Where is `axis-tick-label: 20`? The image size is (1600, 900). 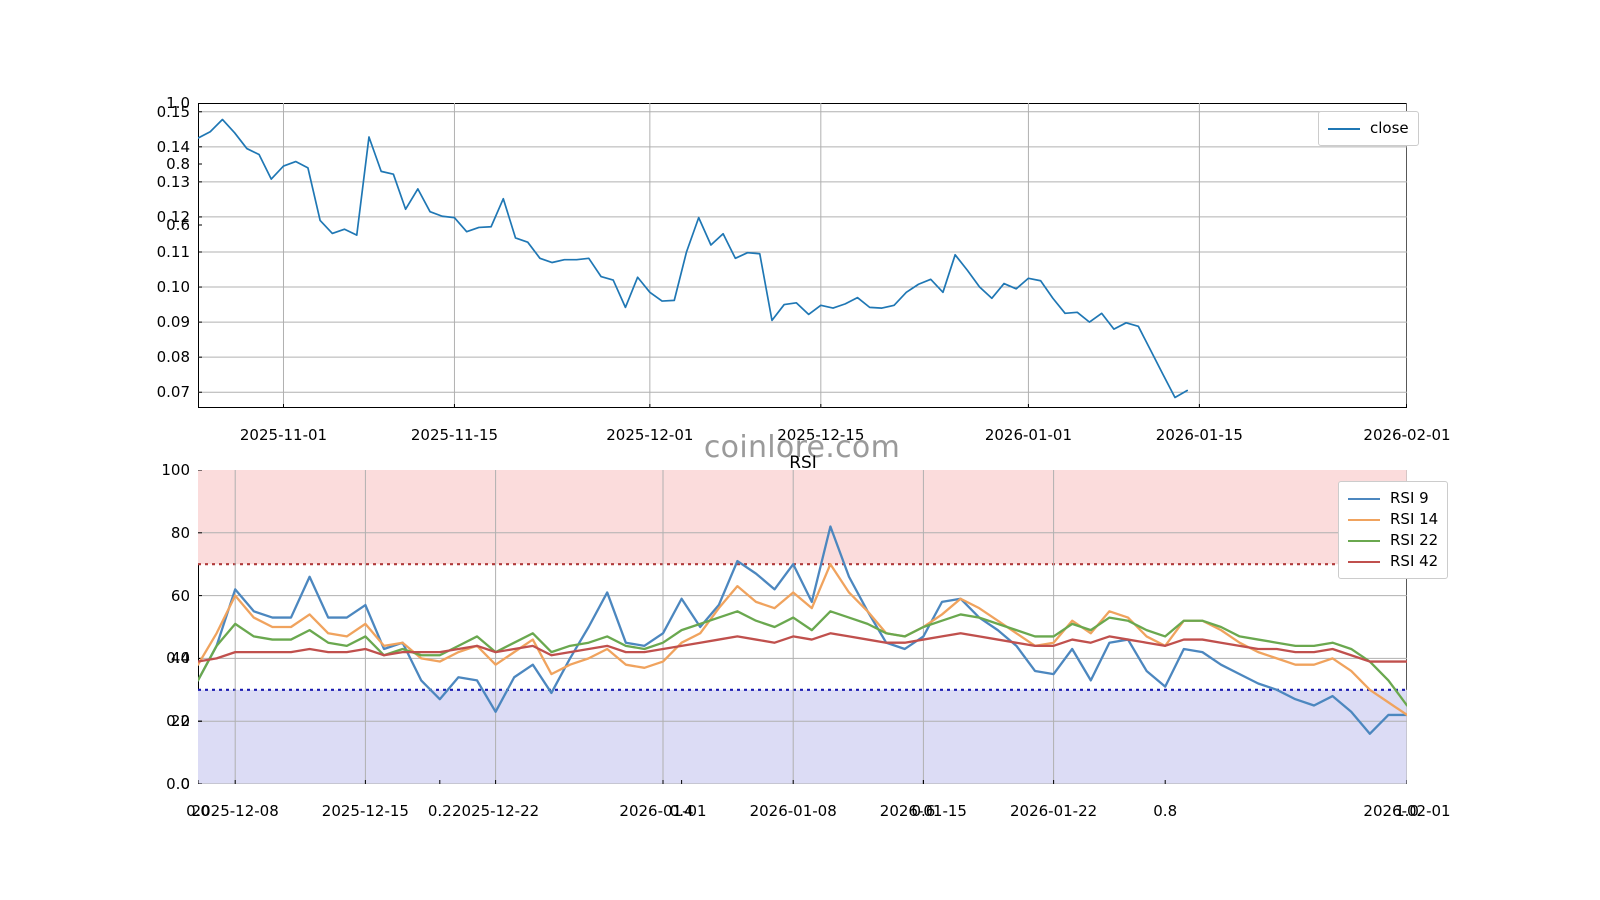
axis-tick-label: 20 is located at coordinates (180, 721).